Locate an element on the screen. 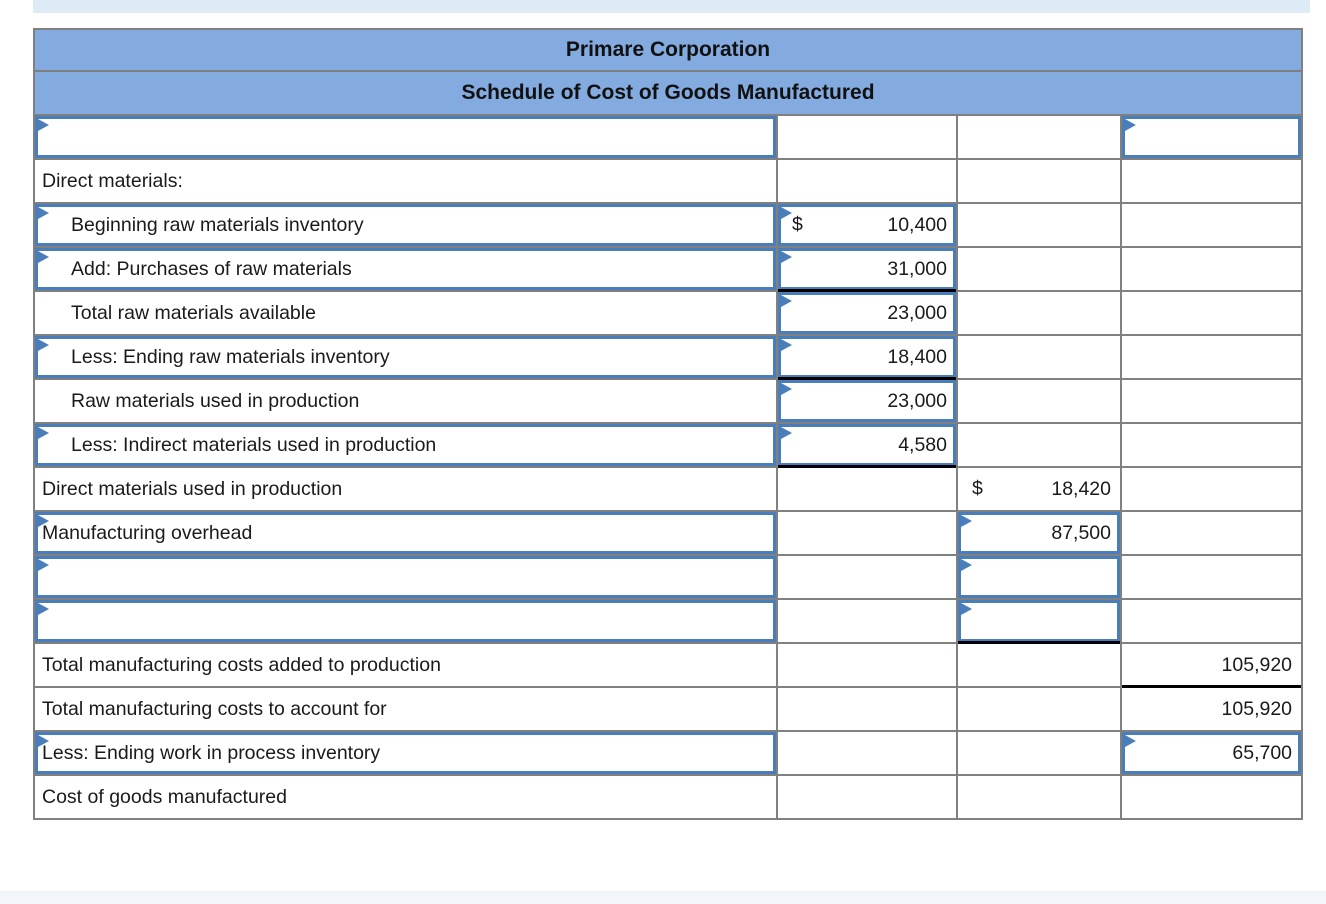  table-row: Raw materials used in production 23,000 is located at coordinates (668, 402).